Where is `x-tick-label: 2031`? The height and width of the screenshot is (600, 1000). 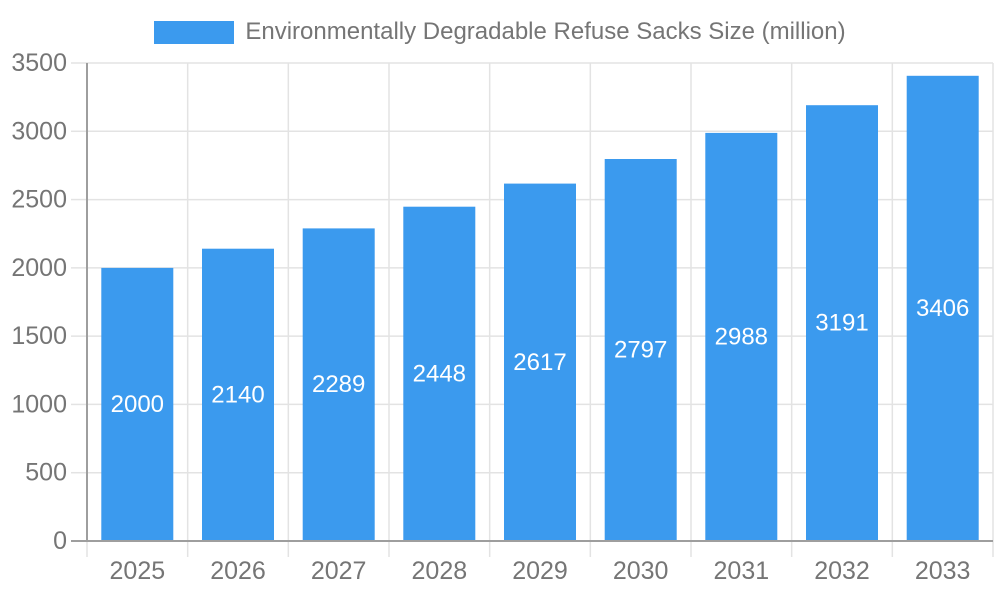
x-tick-label: 2031 is located at coordinates (742, 571).